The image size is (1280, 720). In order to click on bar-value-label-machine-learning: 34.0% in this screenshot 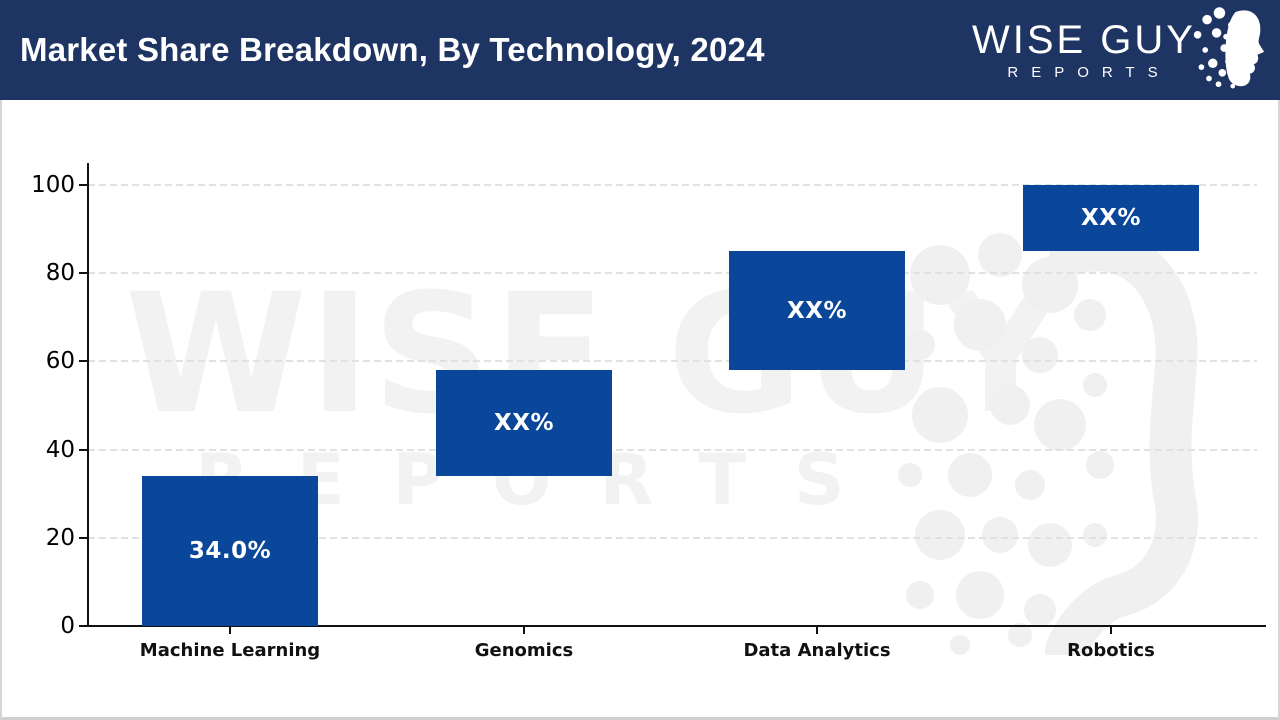, I will do `click(230, 551)`.